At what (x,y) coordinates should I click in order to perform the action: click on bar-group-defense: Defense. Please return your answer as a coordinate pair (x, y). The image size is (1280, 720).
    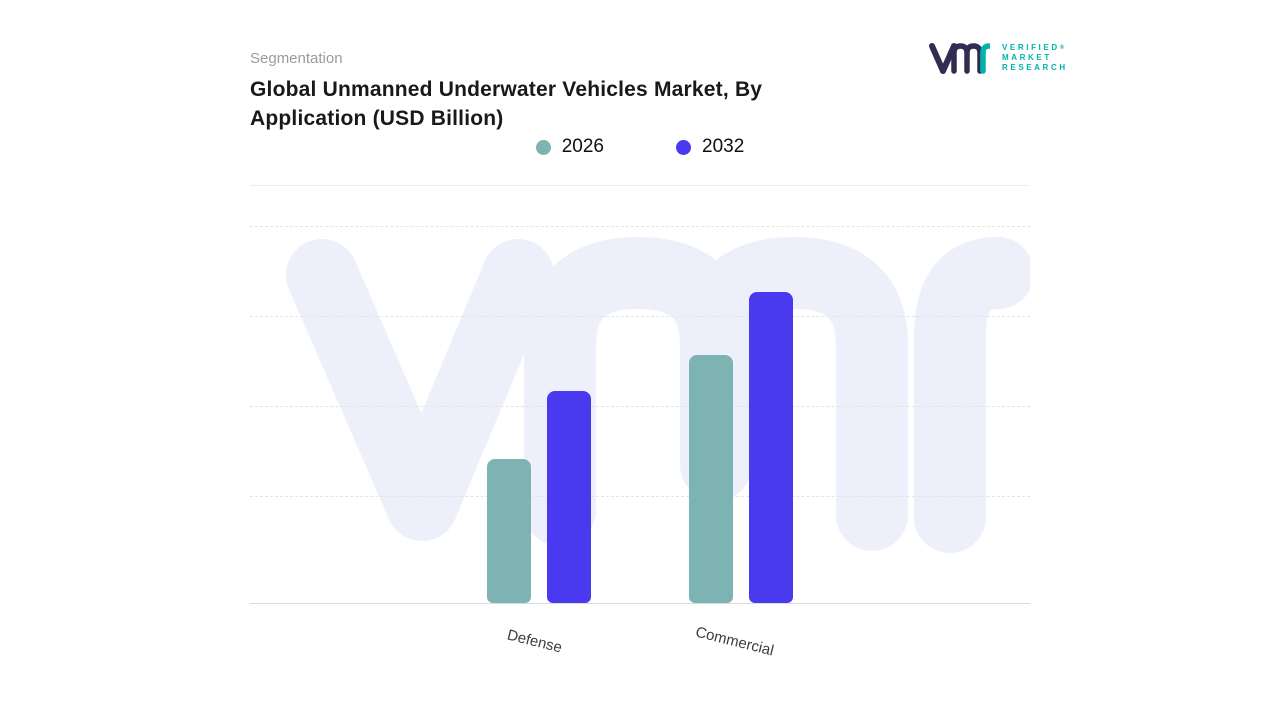
    Looking at the image, I should click on (539, 524).